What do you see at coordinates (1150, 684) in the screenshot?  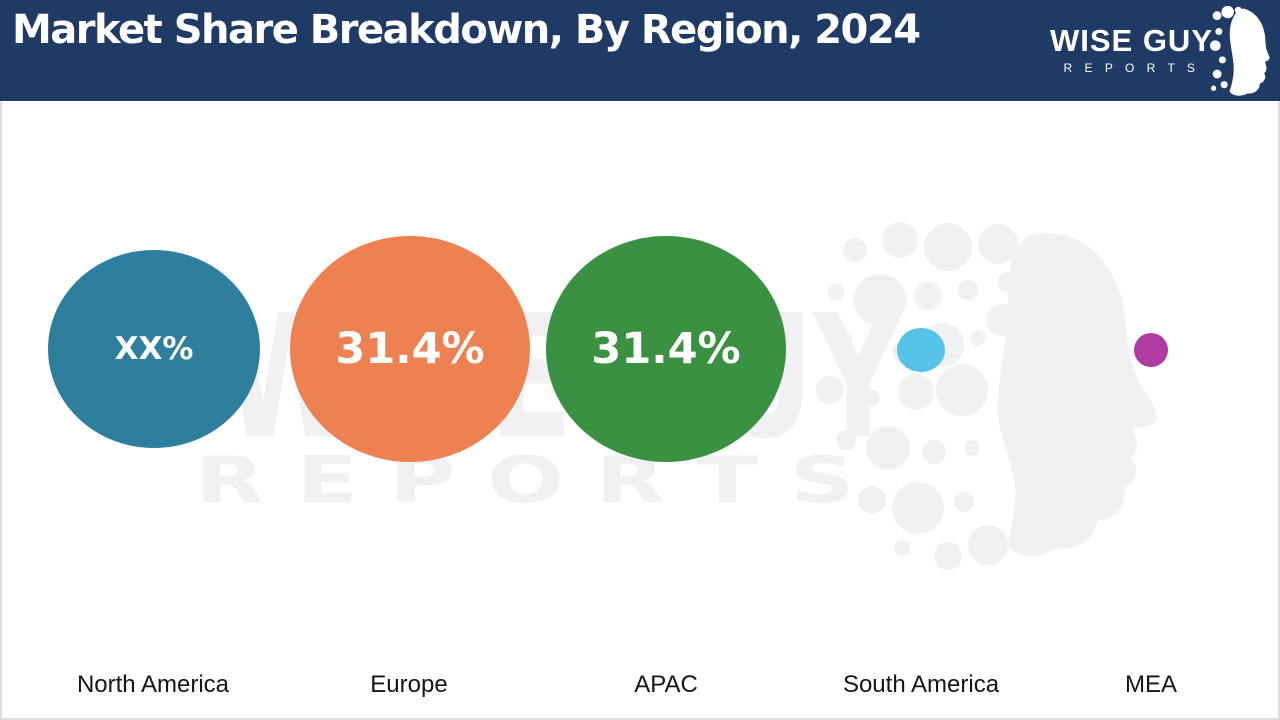 I see `category-label-mea: MEA` at bounding box center [1150, 684].